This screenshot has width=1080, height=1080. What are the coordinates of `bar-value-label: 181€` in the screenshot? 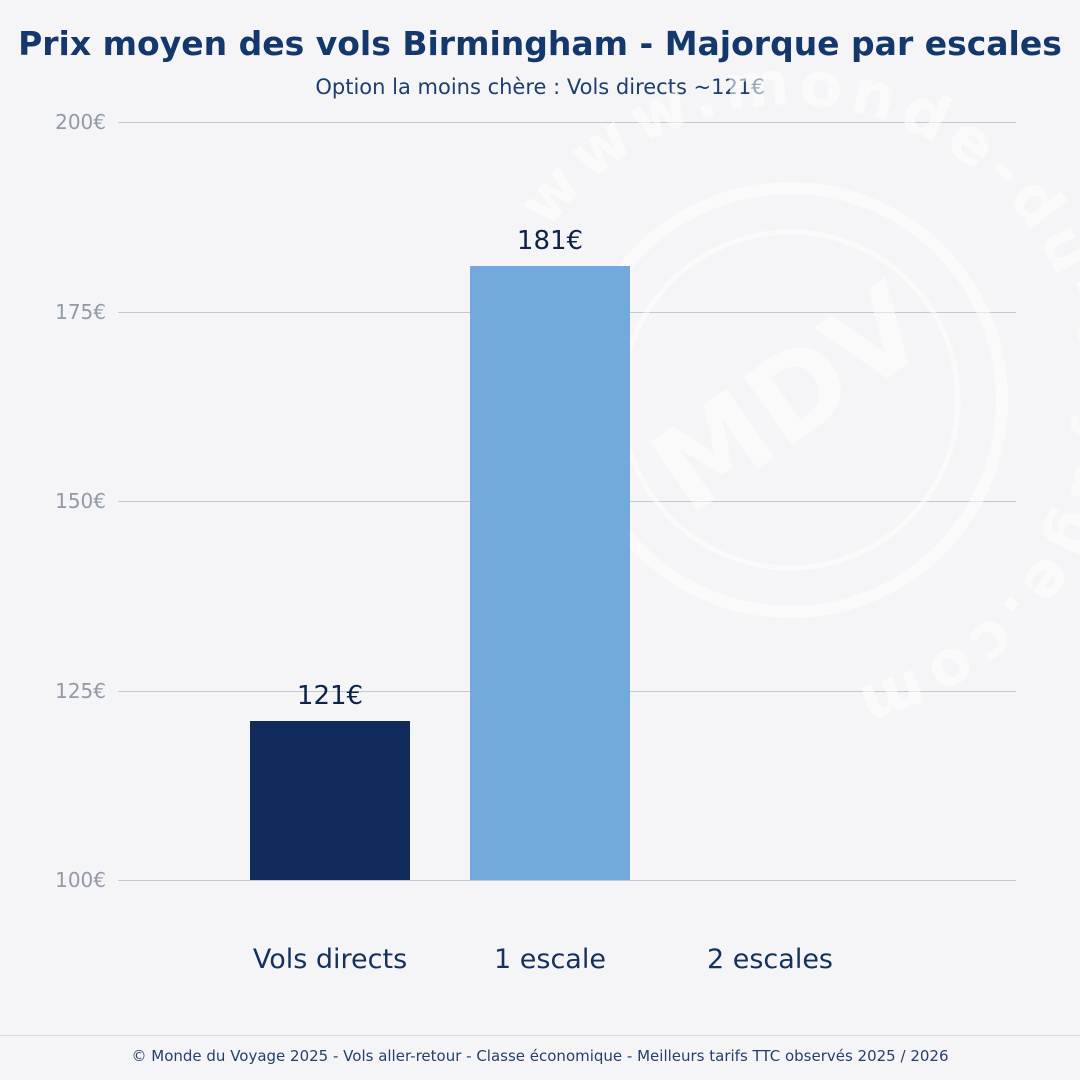 It's located at (550, 241).